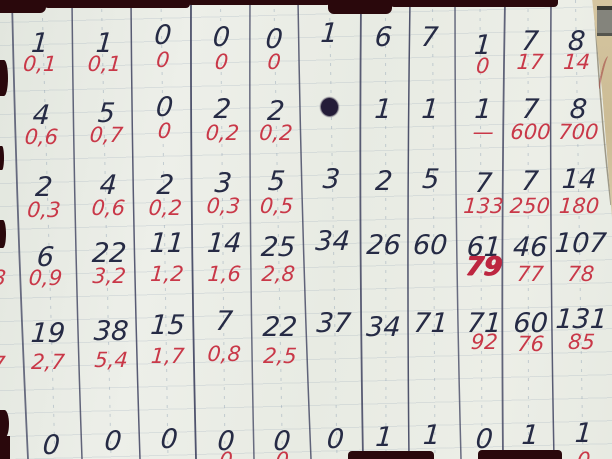  I want to click on cell-value-red: 1,7, so click(168, 356).